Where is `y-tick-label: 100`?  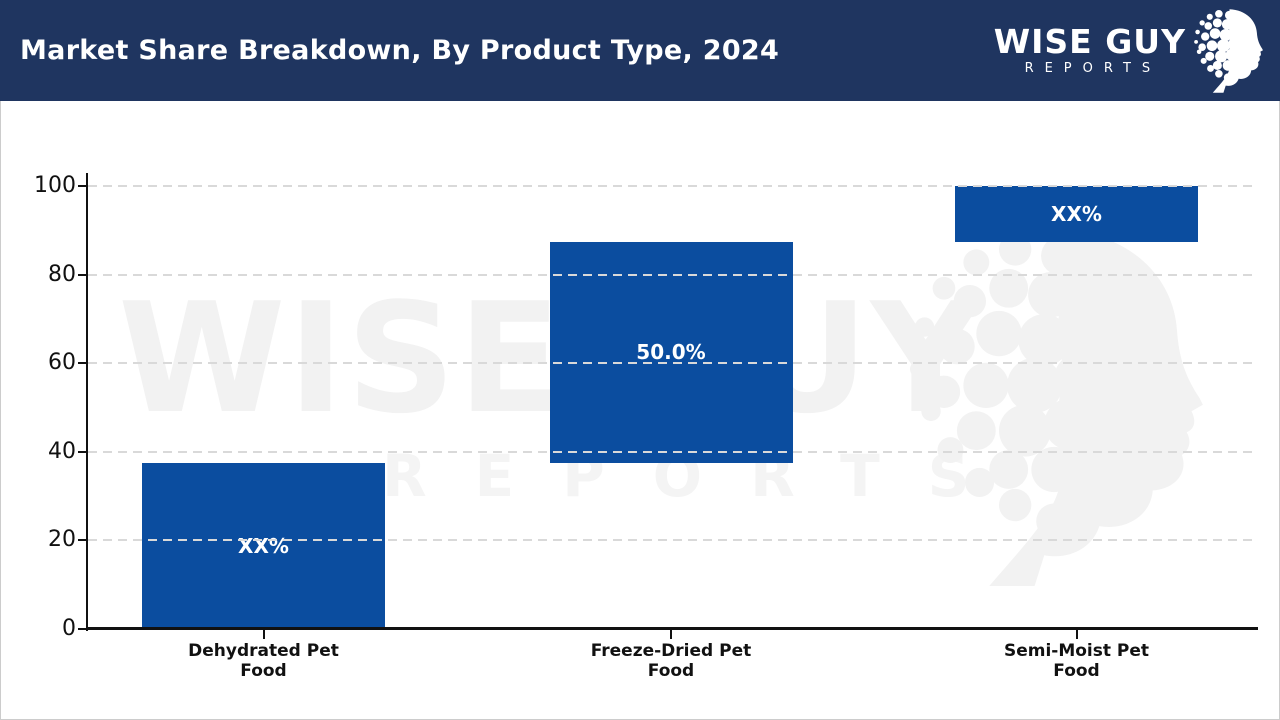
y-tick-label: 100 is located at coordinates (55, 186).